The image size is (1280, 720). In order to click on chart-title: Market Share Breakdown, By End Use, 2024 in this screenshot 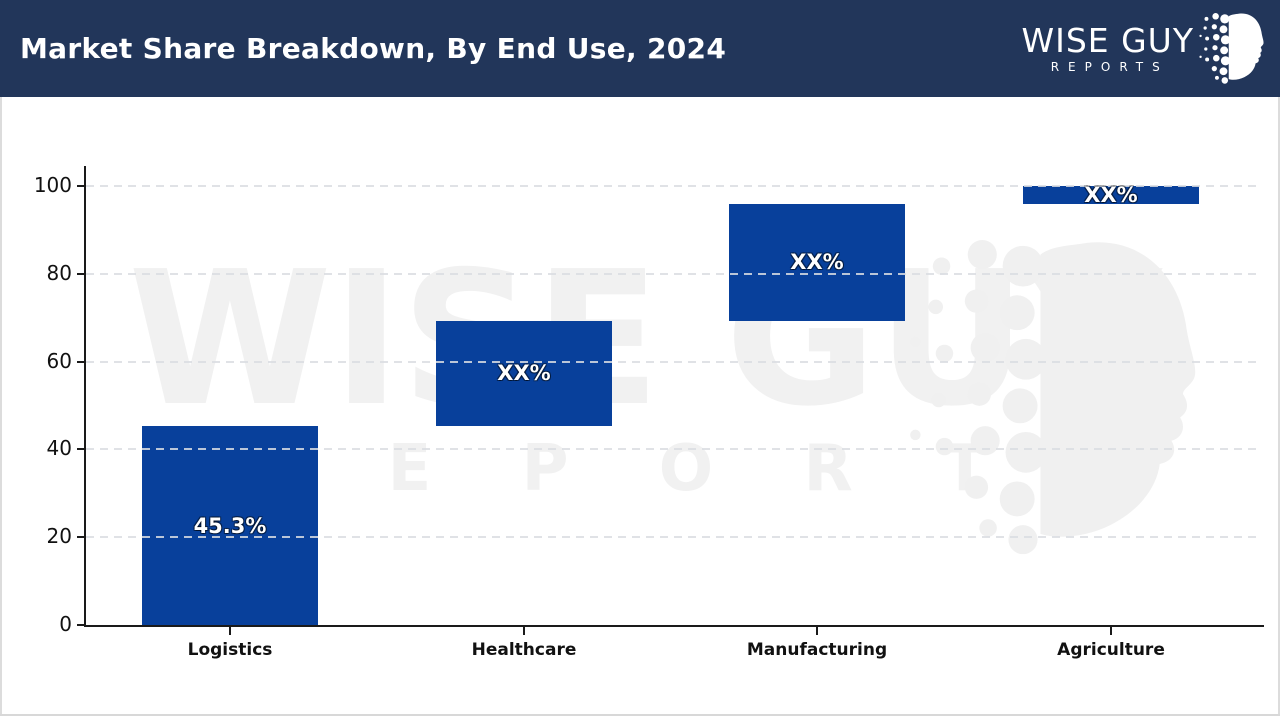, I will do `click(373, 48)`.